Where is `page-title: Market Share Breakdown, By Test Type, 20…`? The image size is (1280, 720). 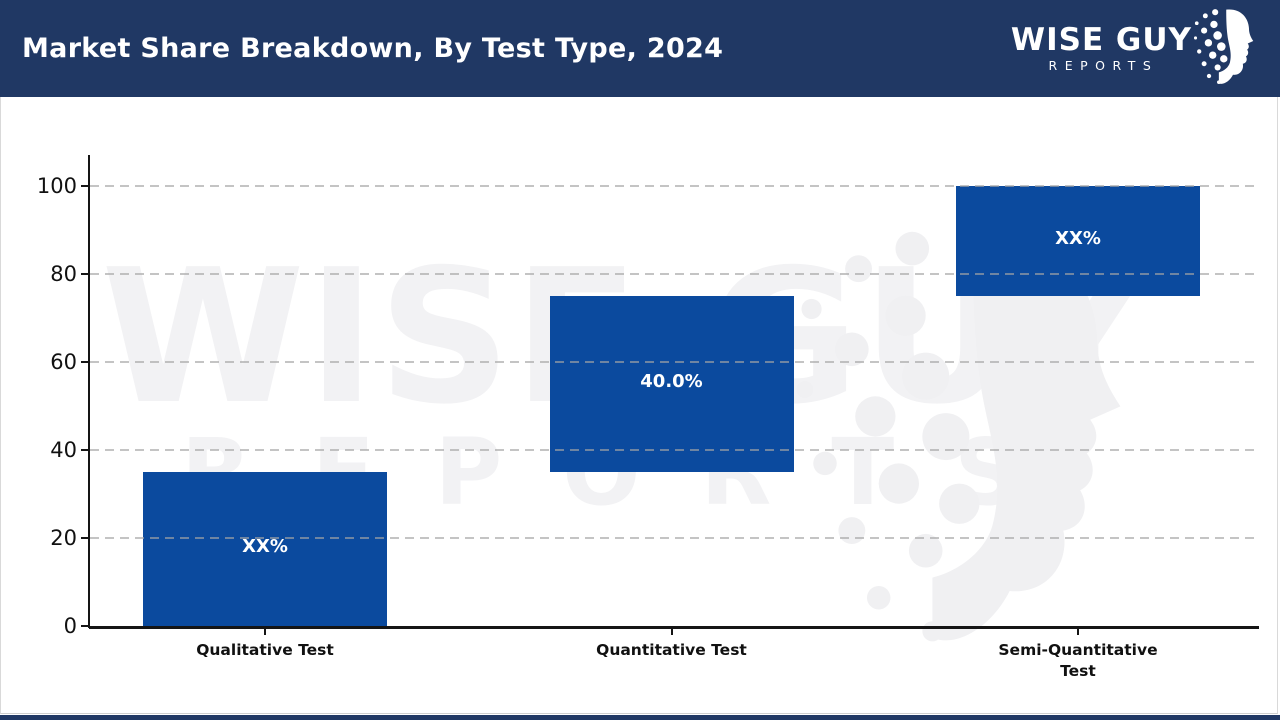
page-title: Market Share Breakdown, By Test Type, 20… is located at coordinates (373, 48).